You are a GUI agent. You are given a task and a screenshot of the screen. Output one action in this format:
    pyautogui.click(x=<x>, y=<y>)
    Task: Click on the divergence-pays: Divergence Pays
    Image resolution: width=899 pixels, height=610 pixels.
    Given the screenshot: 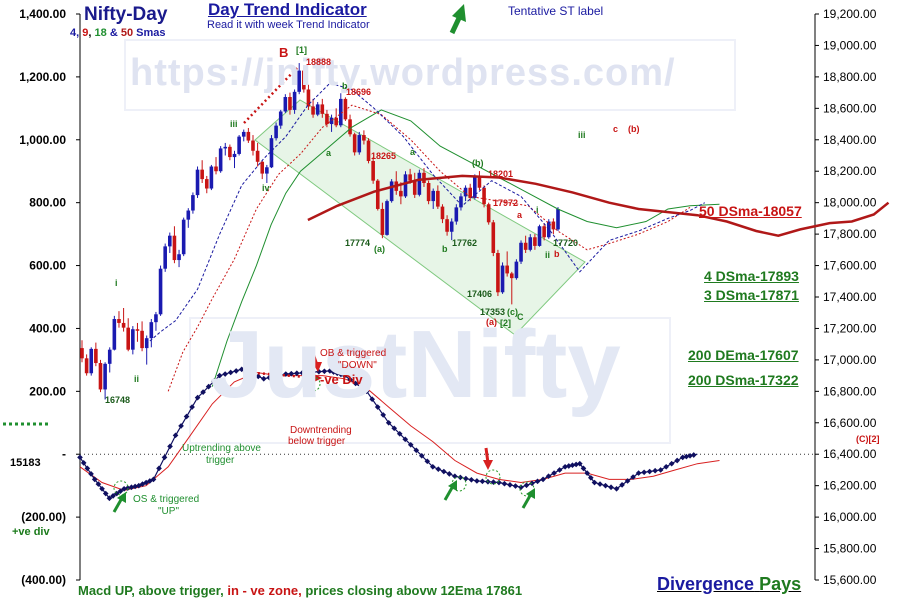 What is the action you would take?
    pyautogui.click(x=729, y=584)
    